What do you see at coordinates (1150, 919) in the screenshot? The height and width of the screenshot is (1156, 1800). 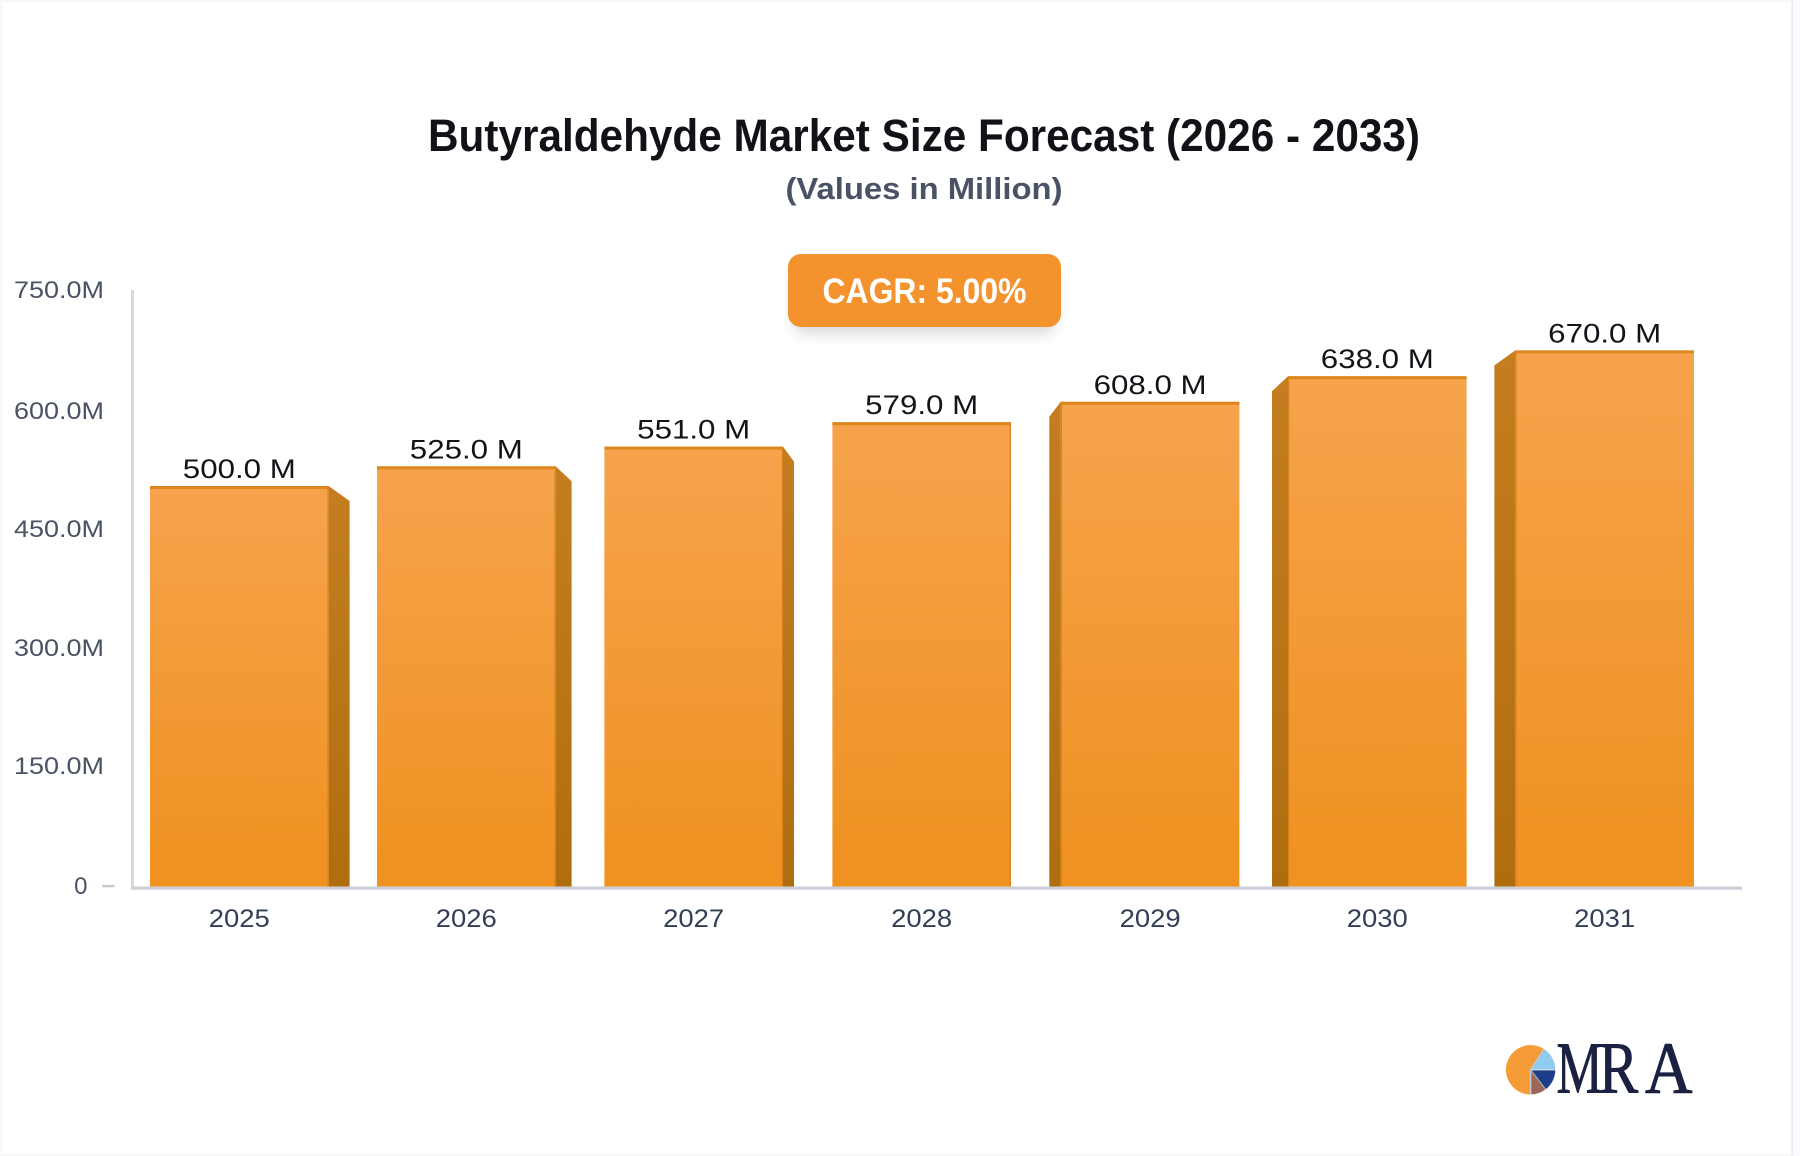 I see `svg-text: 2029` at bounding box center [1150, 919].